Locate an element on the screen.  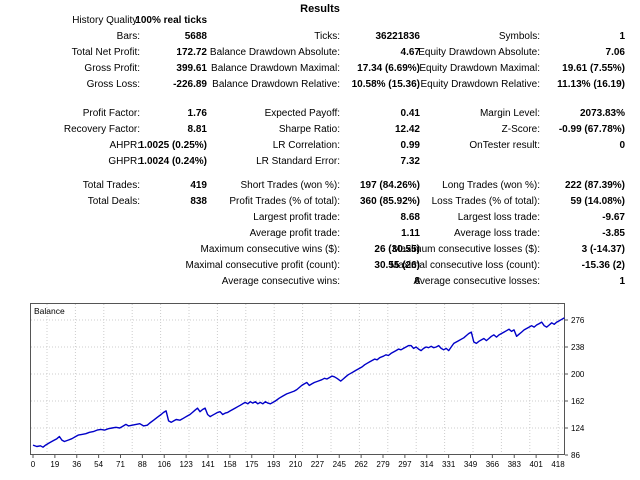
stat-label: Maximal consecutive profit (count): is located at coordinates (262, 265).